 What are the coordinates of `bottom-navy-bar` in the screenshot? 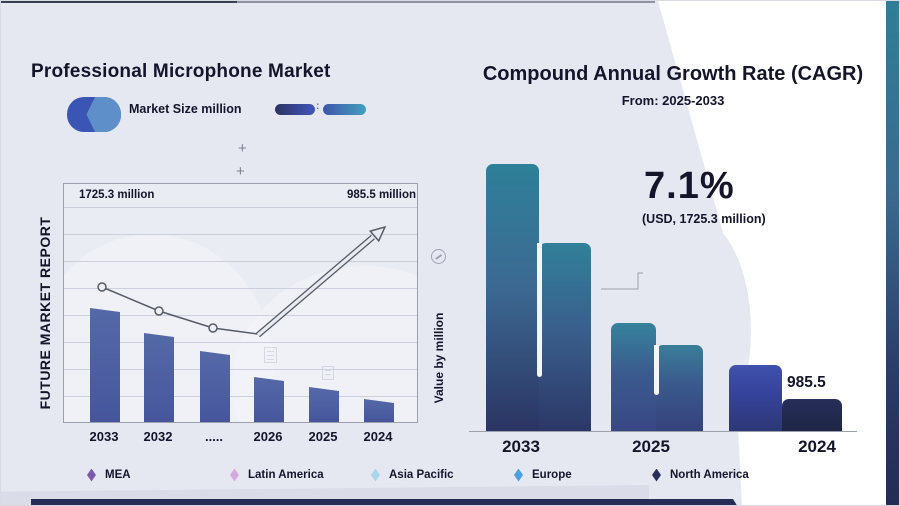 It's located at (384, 502).